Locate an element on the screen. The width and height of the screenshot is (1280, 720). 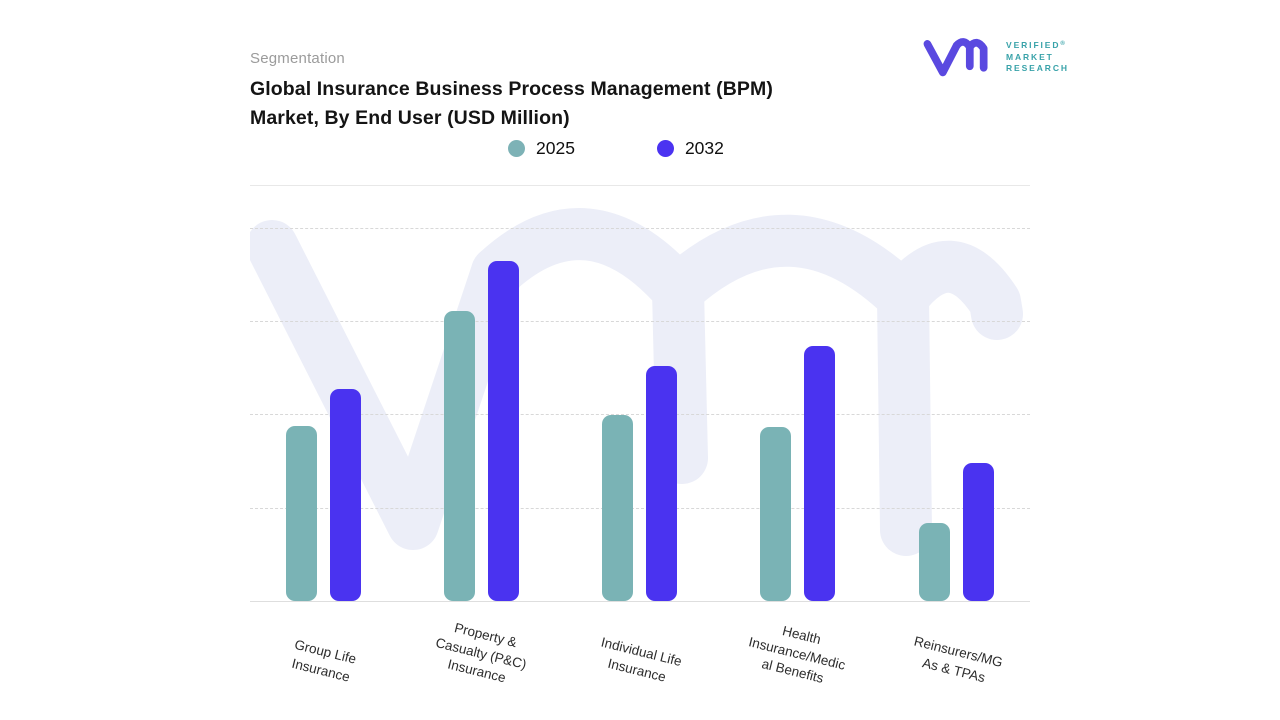
registered-mark: ® is located at coordinates (1062, 44).